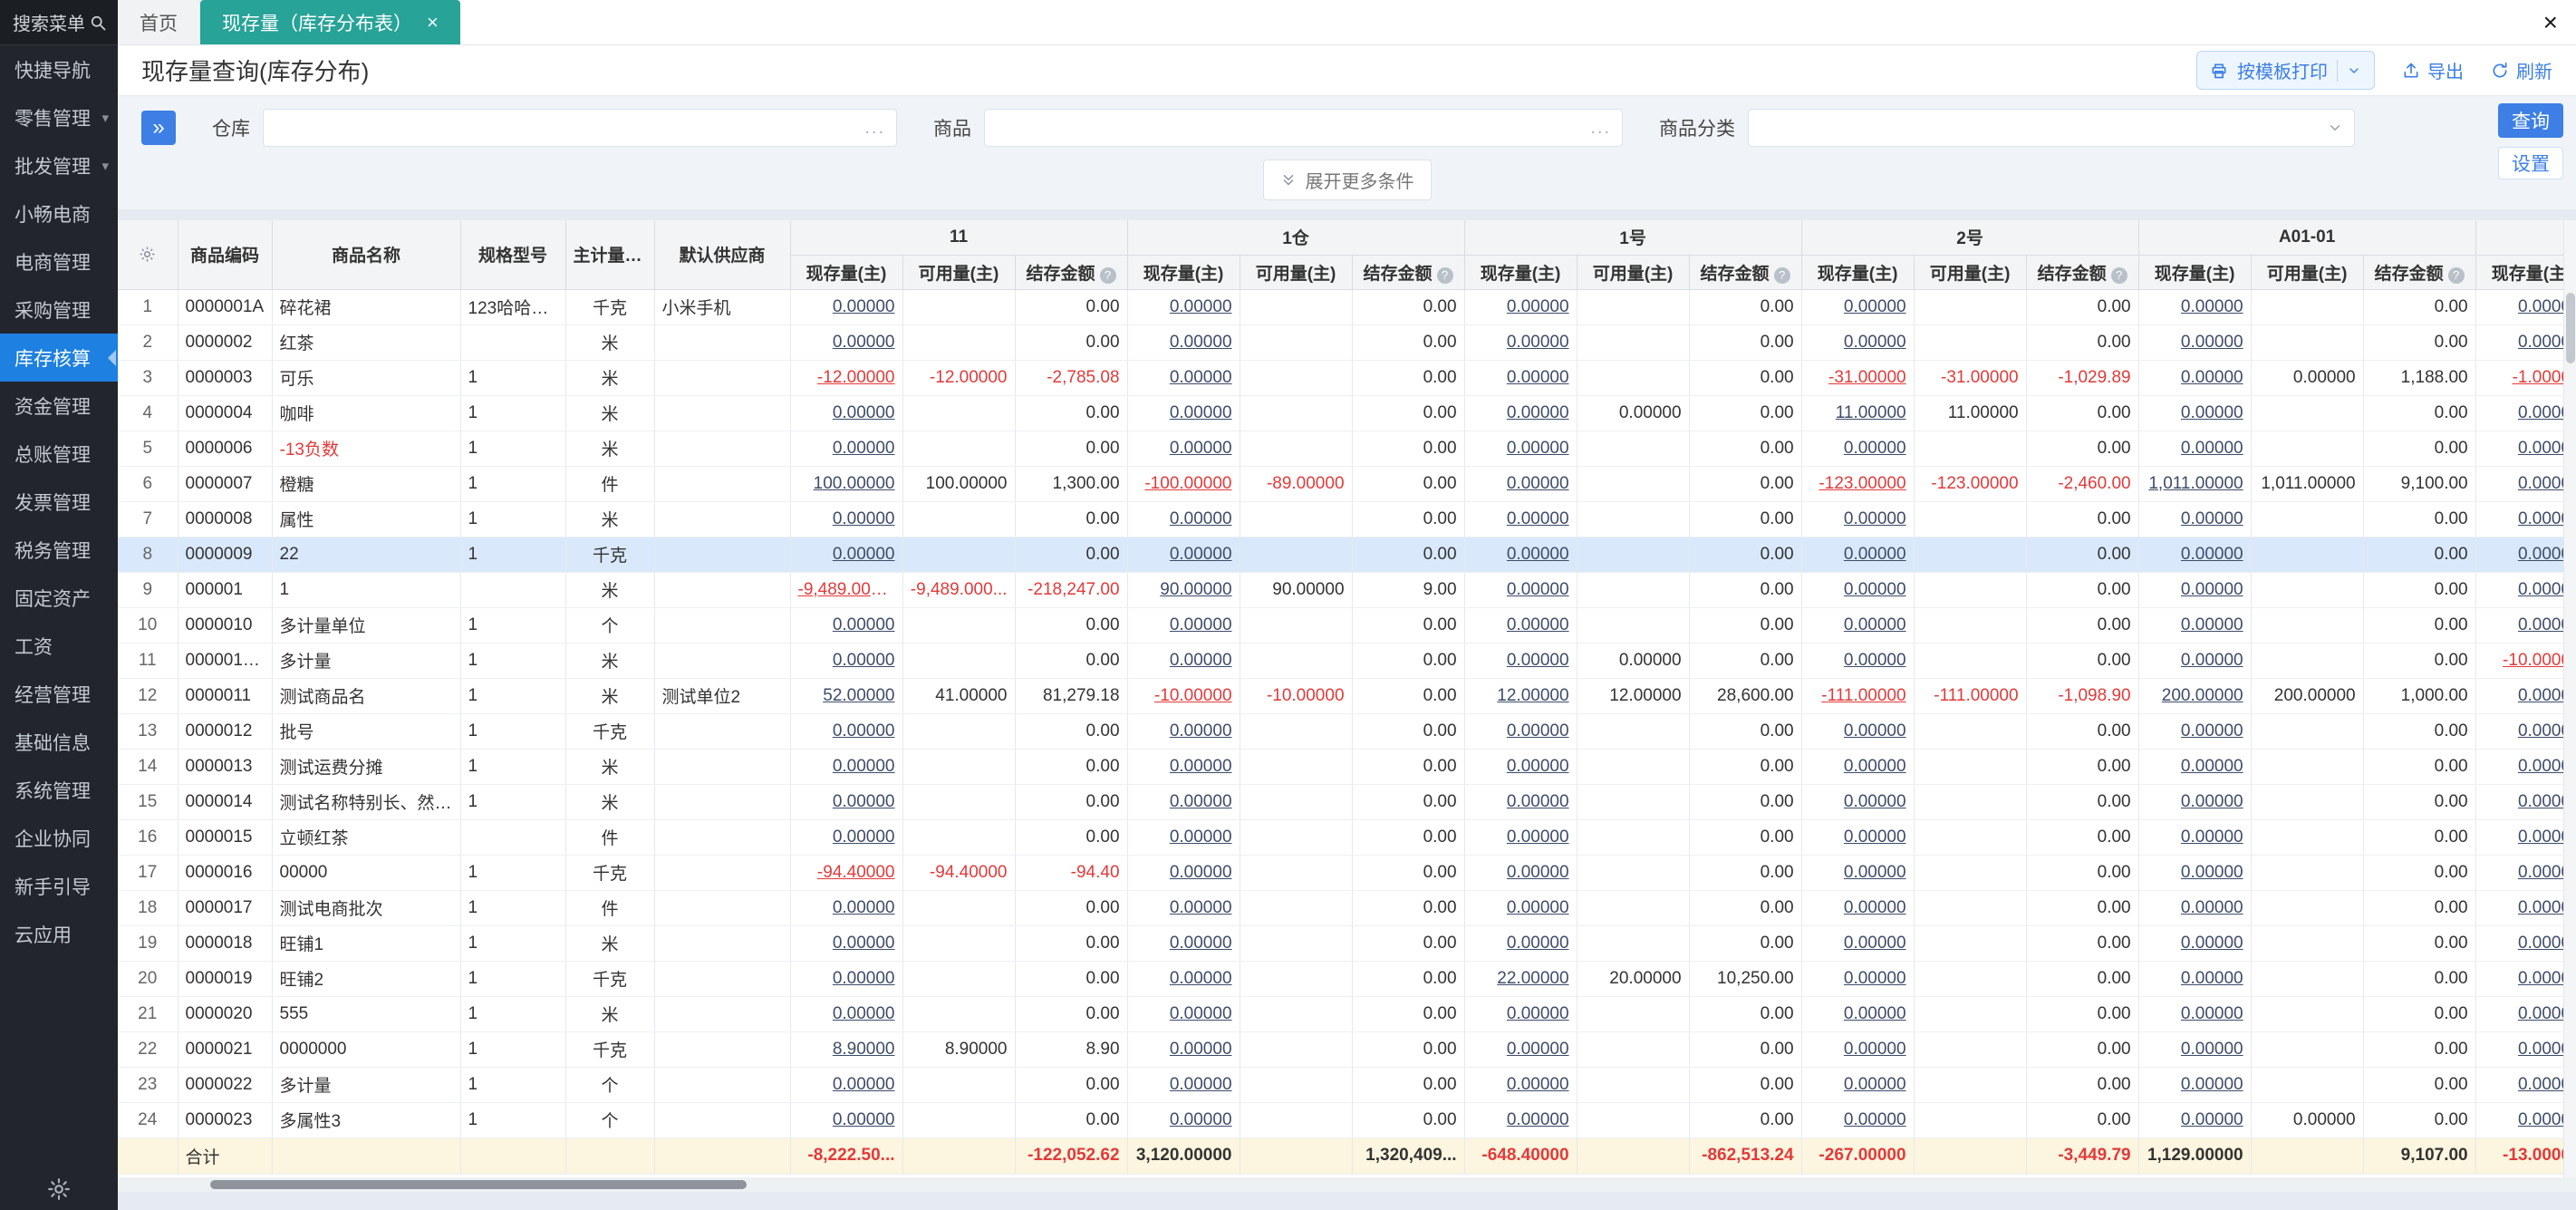 The width and height of the screenshot is (2576, 1210). I want to click on tab-inventory-distribution: 现存量（库存分布表） ×, so click(330, 22).